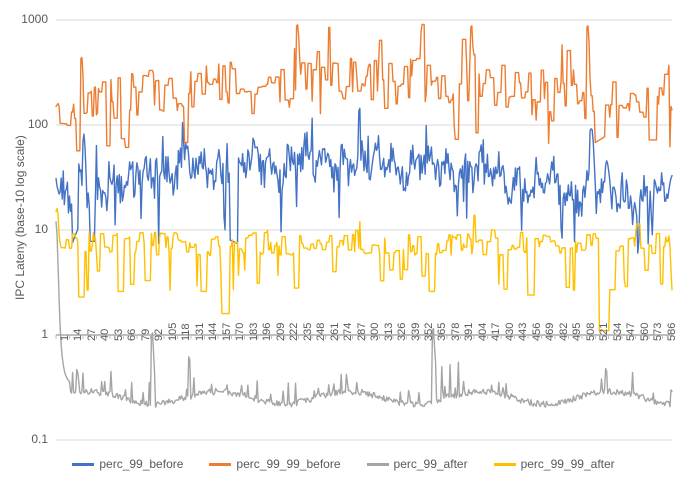 The height and width of the screenshot is (481, 687). What do you see at coordinates (267, 331) in the screenshot?
I see `x-tick-label: 196` at bounding box center [267, 331].